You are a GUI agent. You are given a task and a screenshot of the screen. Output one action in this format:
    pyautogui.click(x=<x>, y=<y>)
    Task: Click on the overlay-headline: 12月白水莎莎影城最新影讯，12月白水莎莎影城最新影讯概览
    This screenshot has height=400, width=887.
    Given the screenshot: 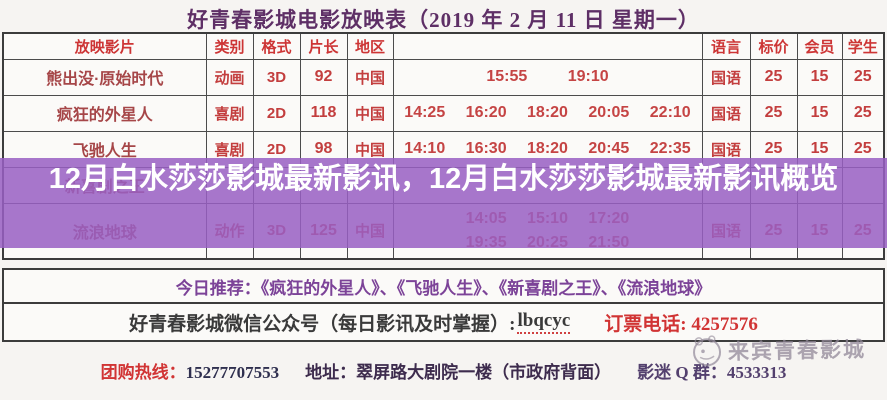 What is the action you would take?
    pyautogui.click(x=443, y=179)
    